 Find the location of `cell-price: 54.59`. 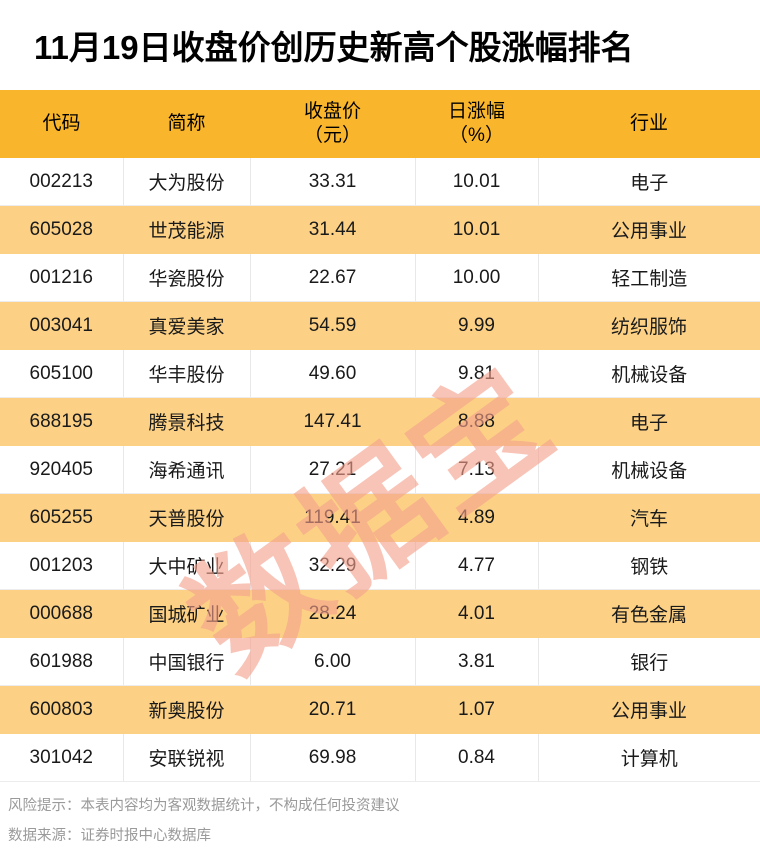

cell-price: 54.59 is located at coordinates (333, 325).